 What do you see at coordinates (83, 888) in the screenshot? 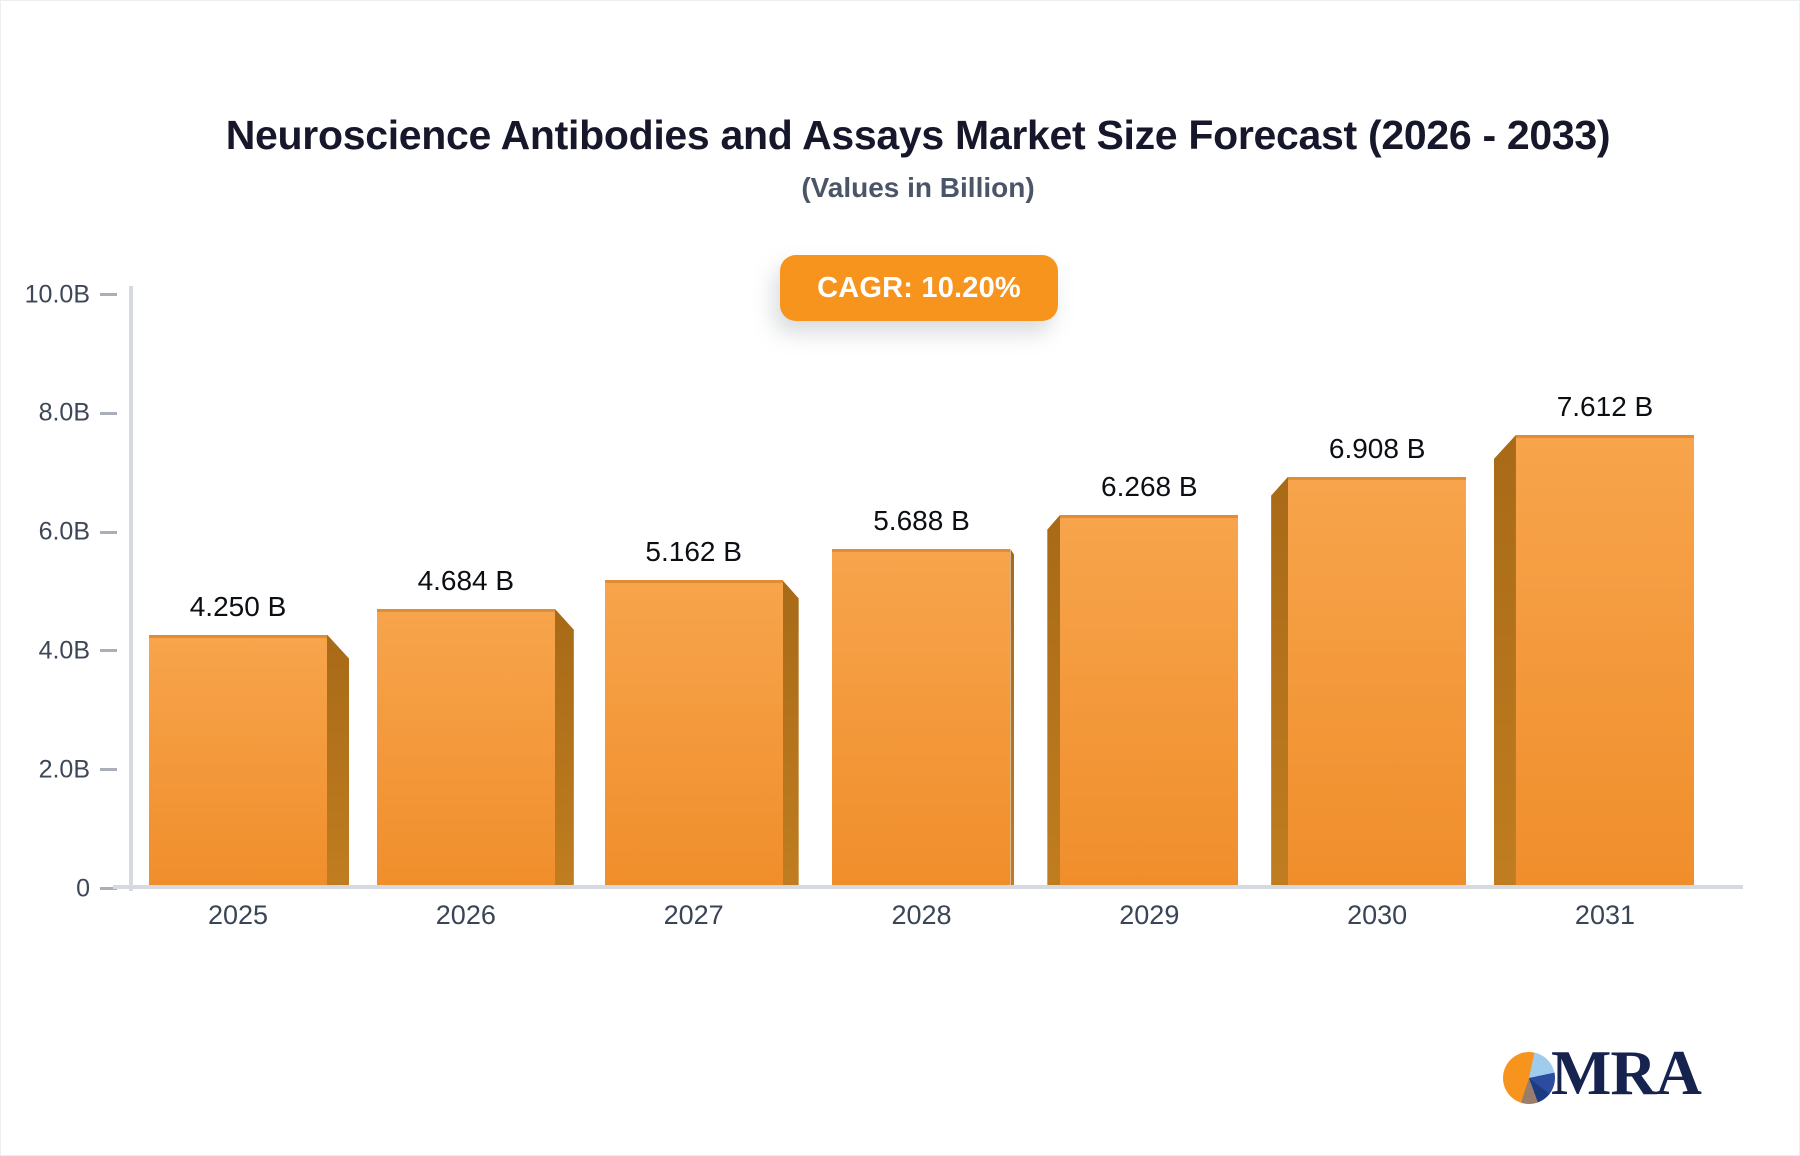
I see `y-axis-tick-label: 0` at bounding box center [83, 888].